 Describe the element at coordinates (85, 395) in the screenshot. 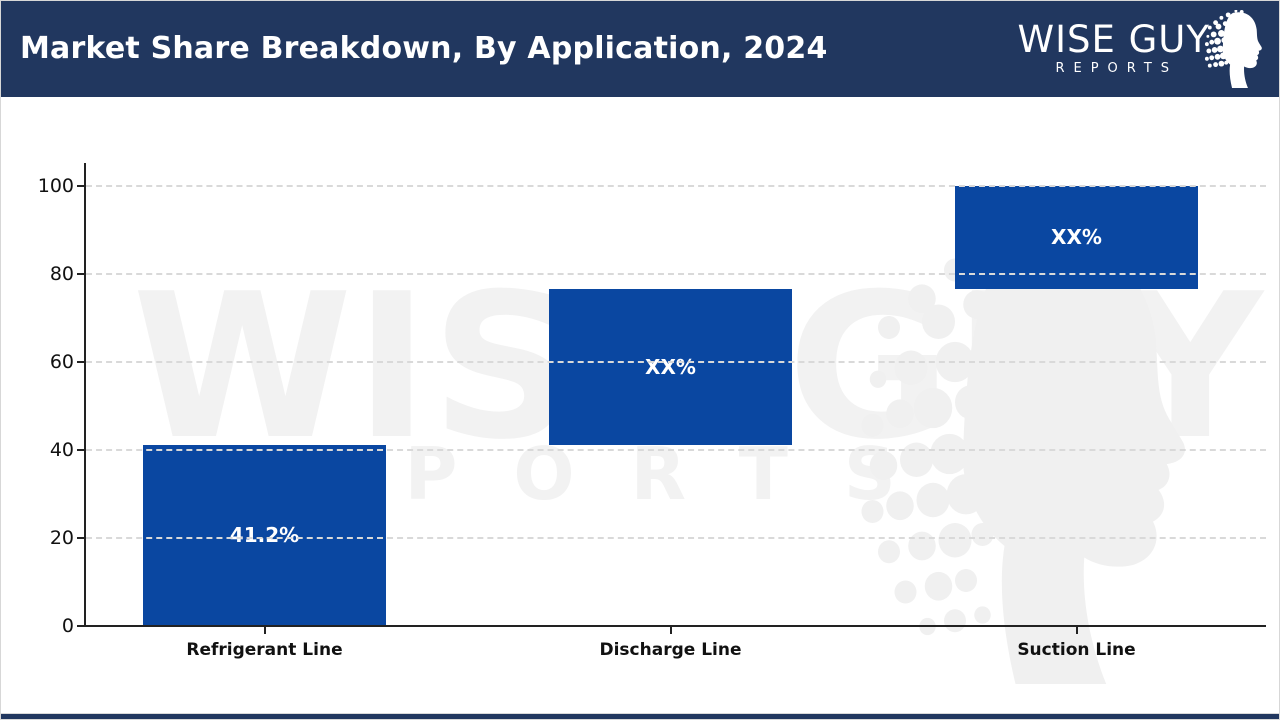

I see `y-axis-line` at that location.